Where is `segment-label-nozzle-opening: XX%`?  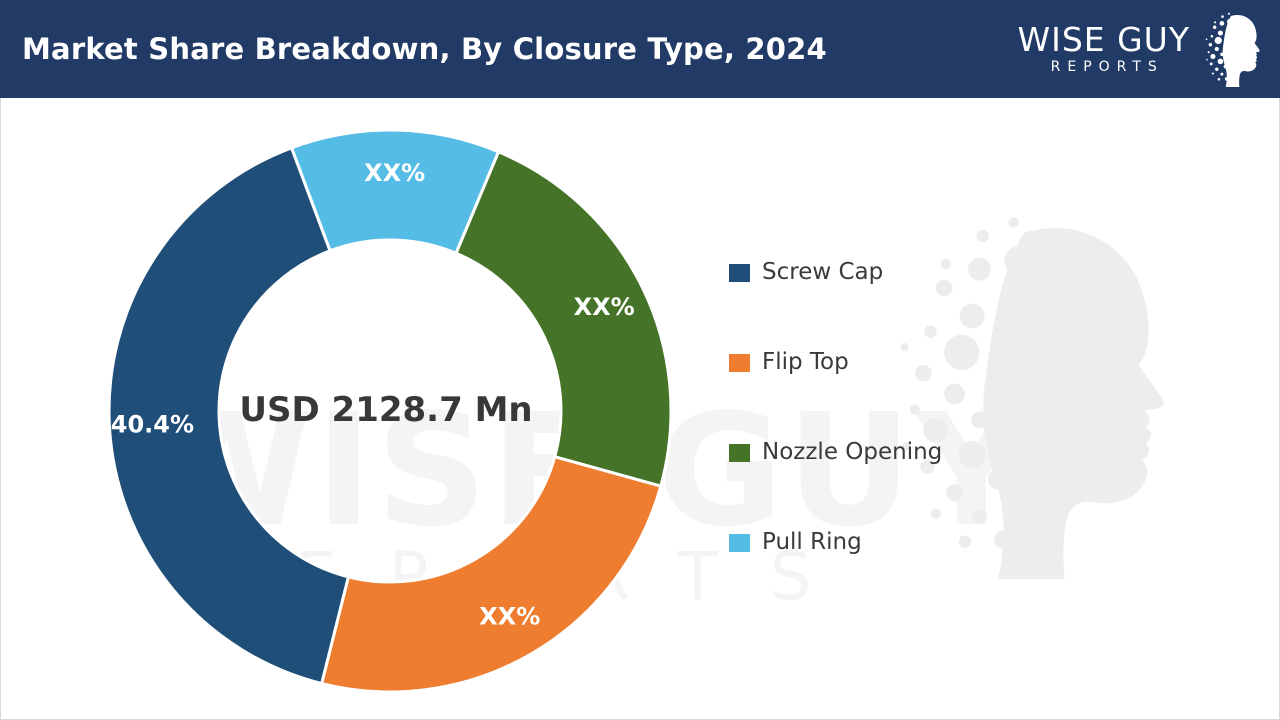
segment-label-nozzle-opening: XX% is located at coordinates (604, 307).